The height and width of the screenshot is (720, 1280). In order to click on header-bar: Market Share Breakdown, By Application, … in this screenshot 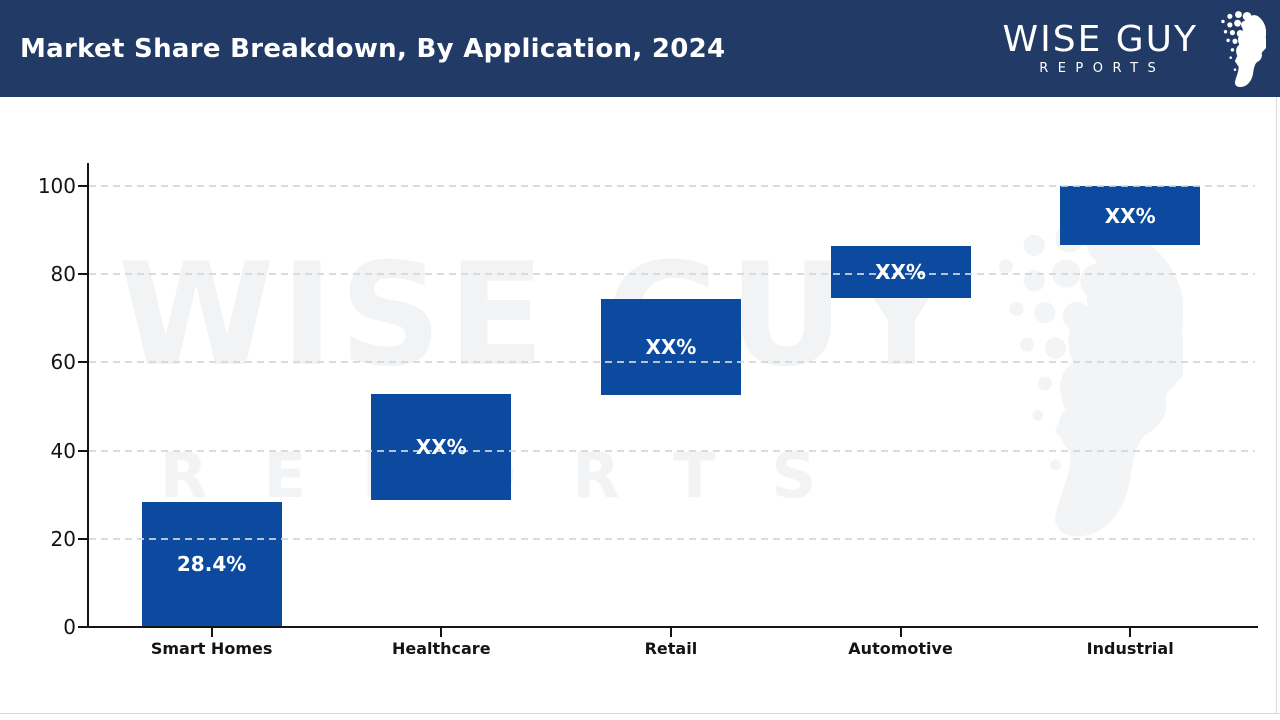, I will do `click(640, 48)`.